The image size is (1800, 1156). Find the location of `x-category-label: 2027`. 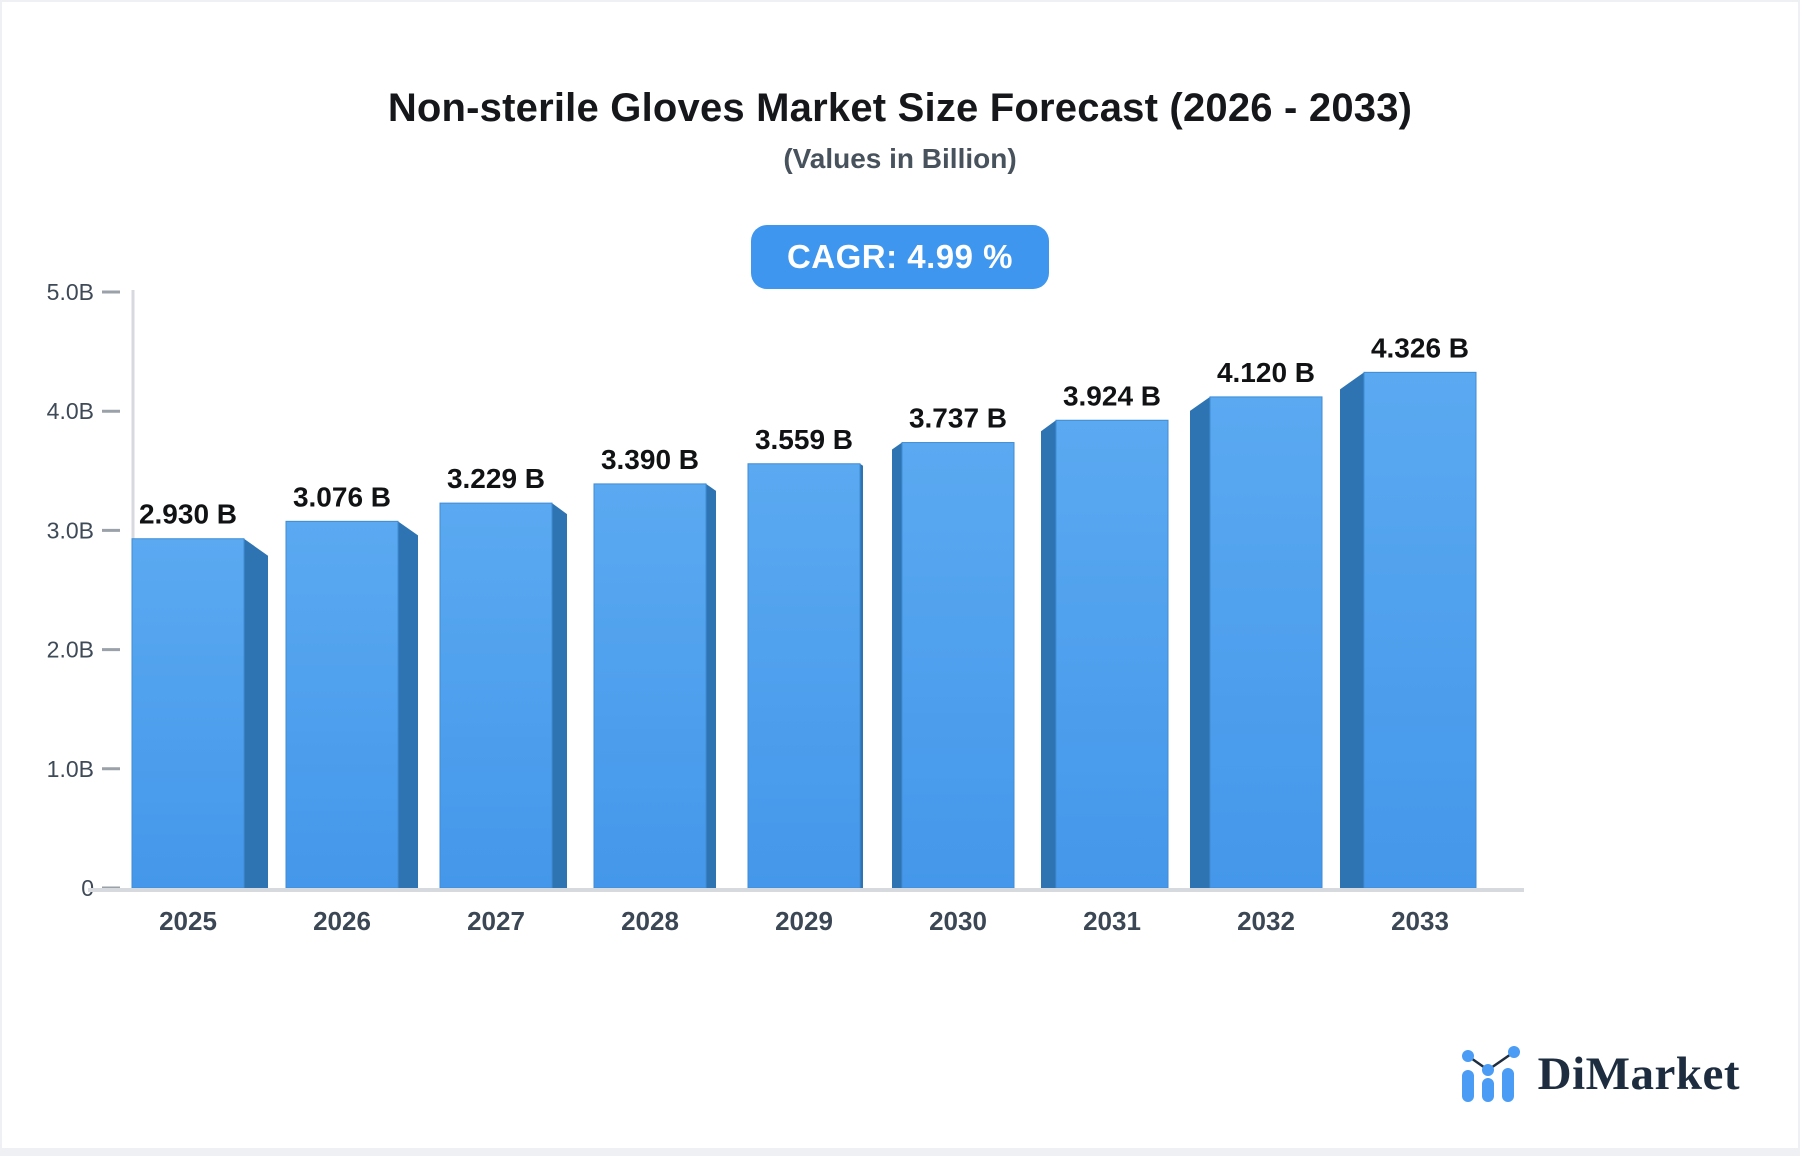

x-category-label: 2027 is located at coordinates (496, 921).